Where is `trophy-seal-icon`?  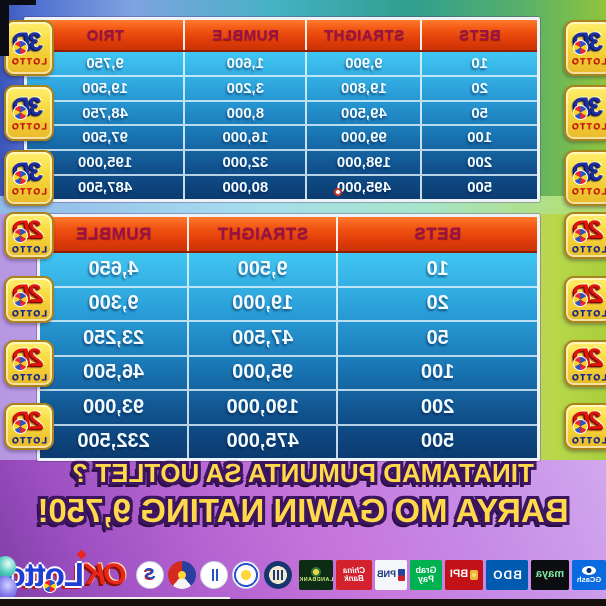
trophy-seal-icon is located at coordinates (214, 575).